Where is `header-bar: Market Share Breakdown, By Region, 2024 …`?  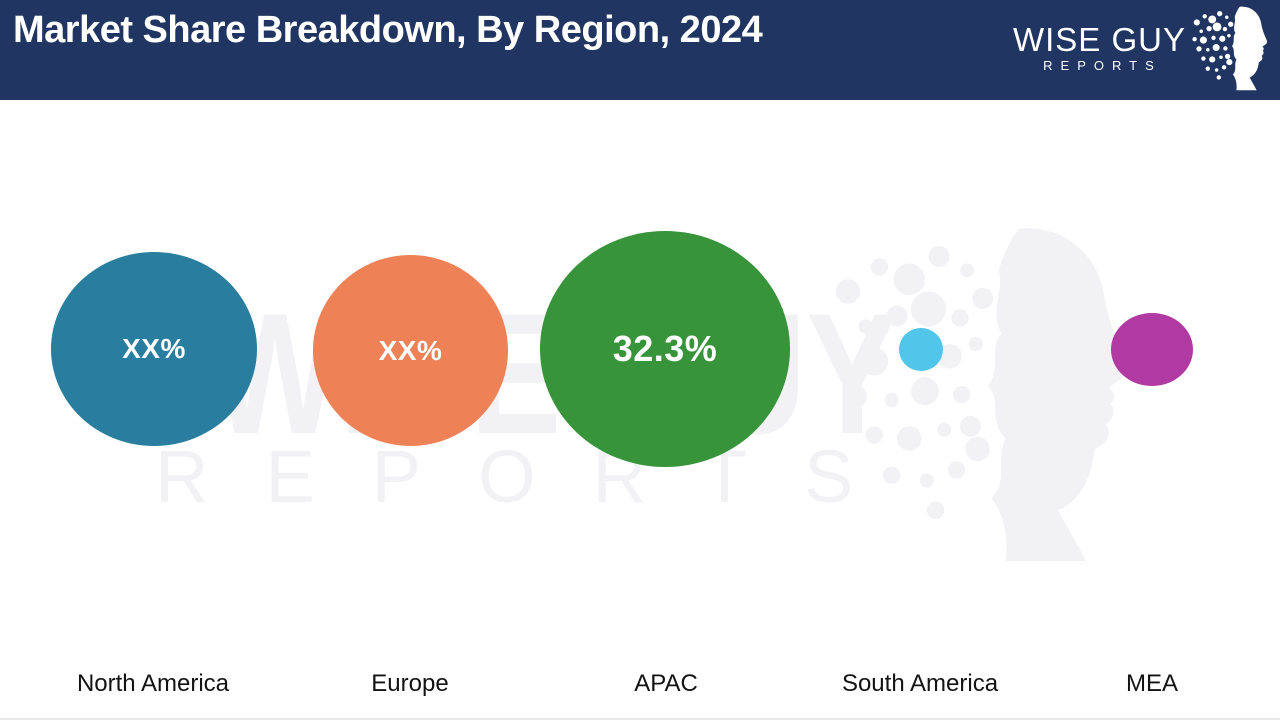
header-bar: Market Share Breakdown, By Region, 2024 … is located at coordinates (640, 50).